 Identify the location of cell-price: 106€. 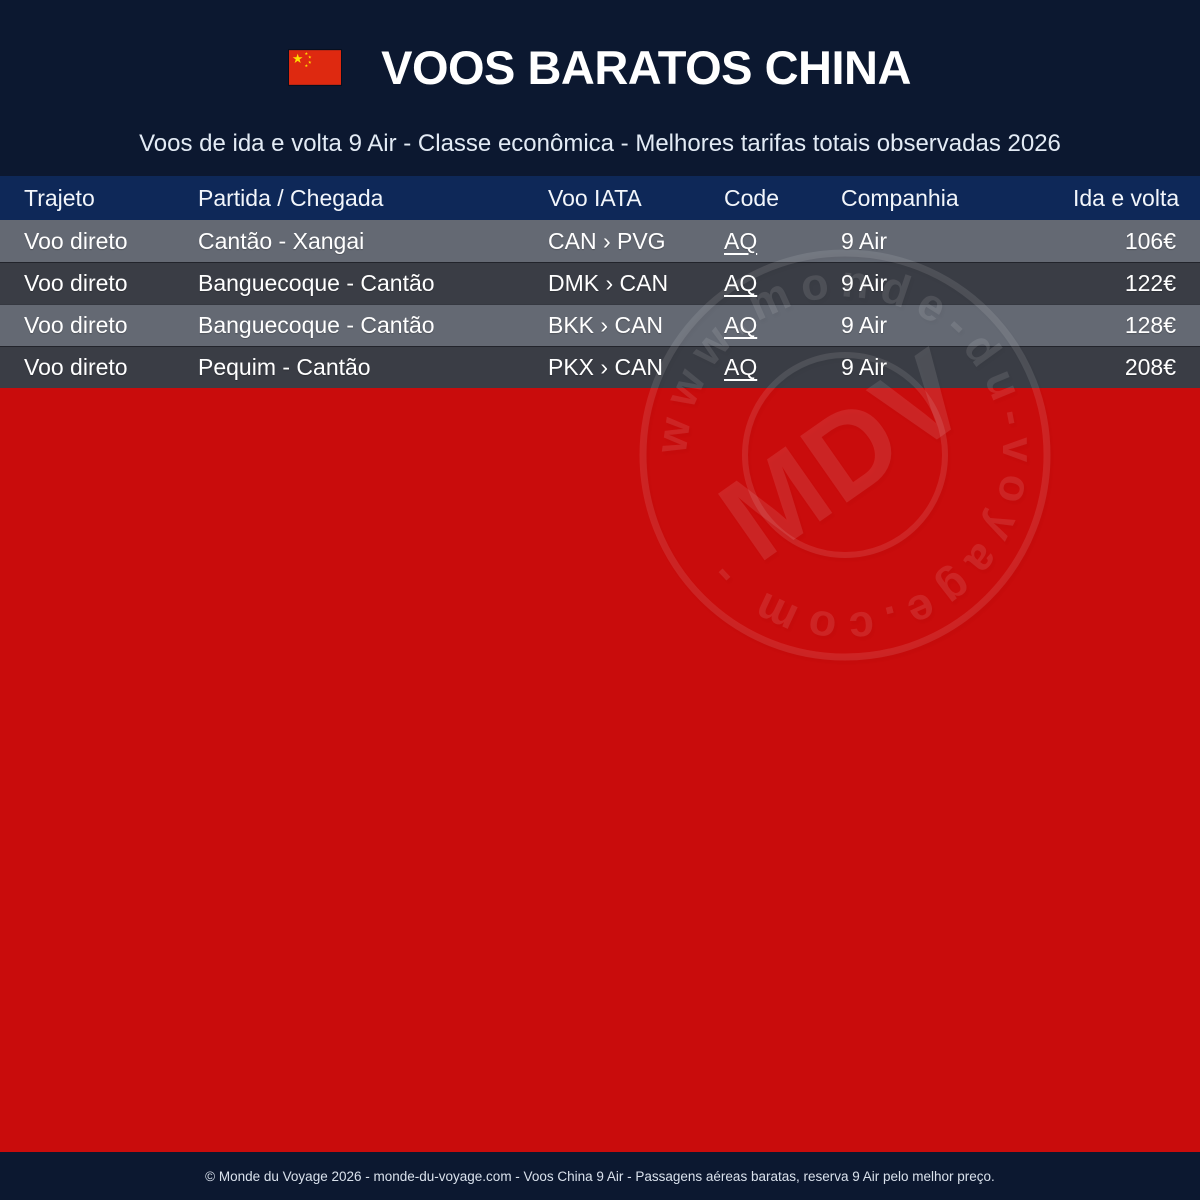
(1150, 240).